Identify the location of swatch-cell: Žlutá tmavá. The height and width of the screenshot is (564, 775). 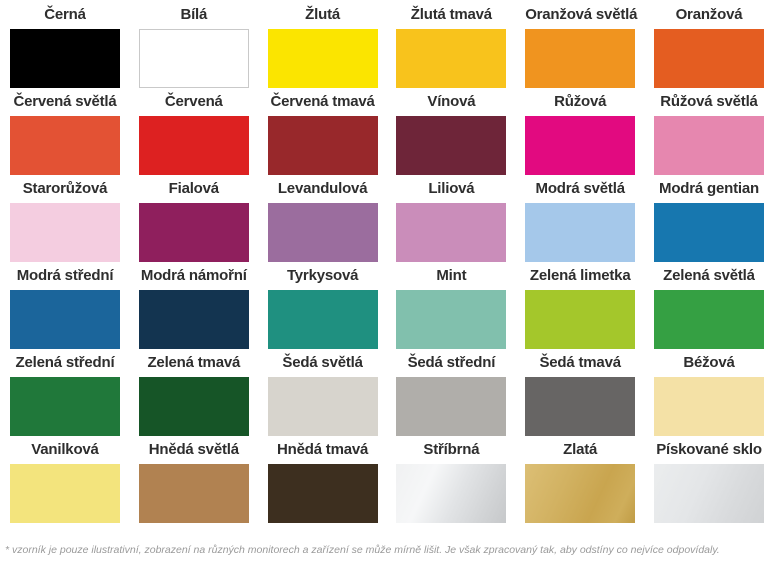
(451, 46).